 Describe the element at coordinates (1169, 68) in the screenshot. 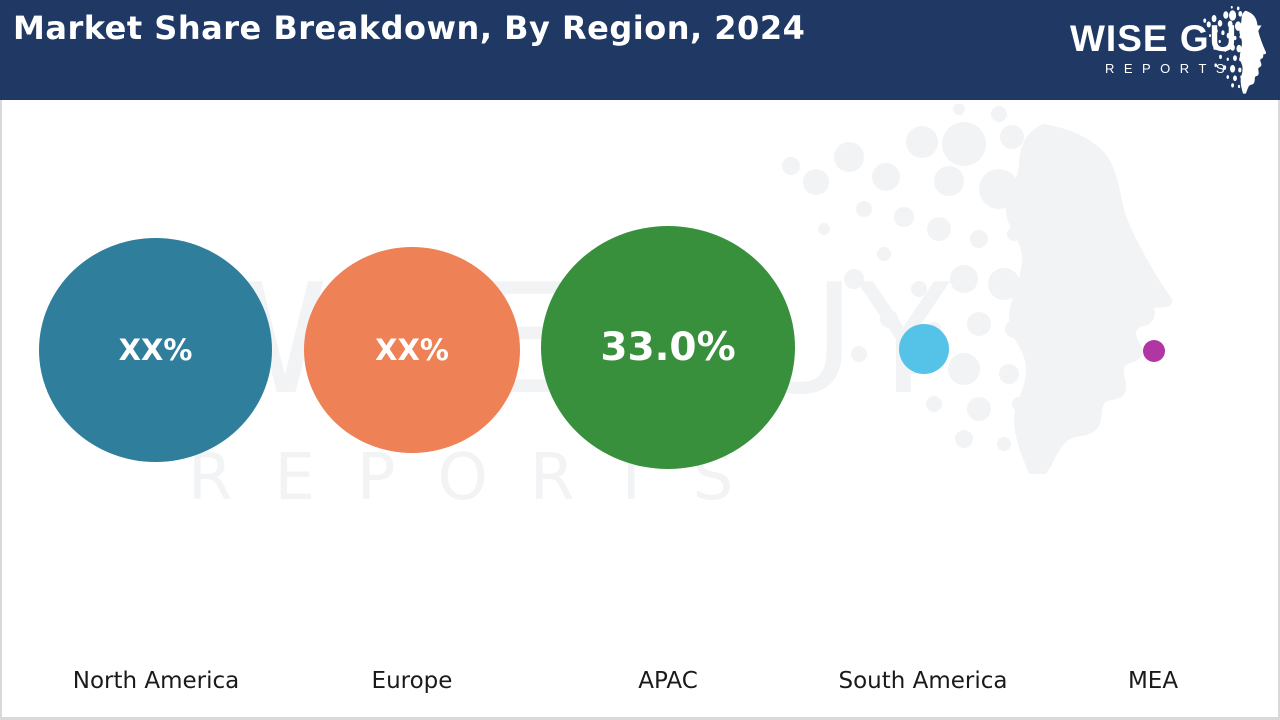

I see `logo-tagline: REPORTS` at that location.